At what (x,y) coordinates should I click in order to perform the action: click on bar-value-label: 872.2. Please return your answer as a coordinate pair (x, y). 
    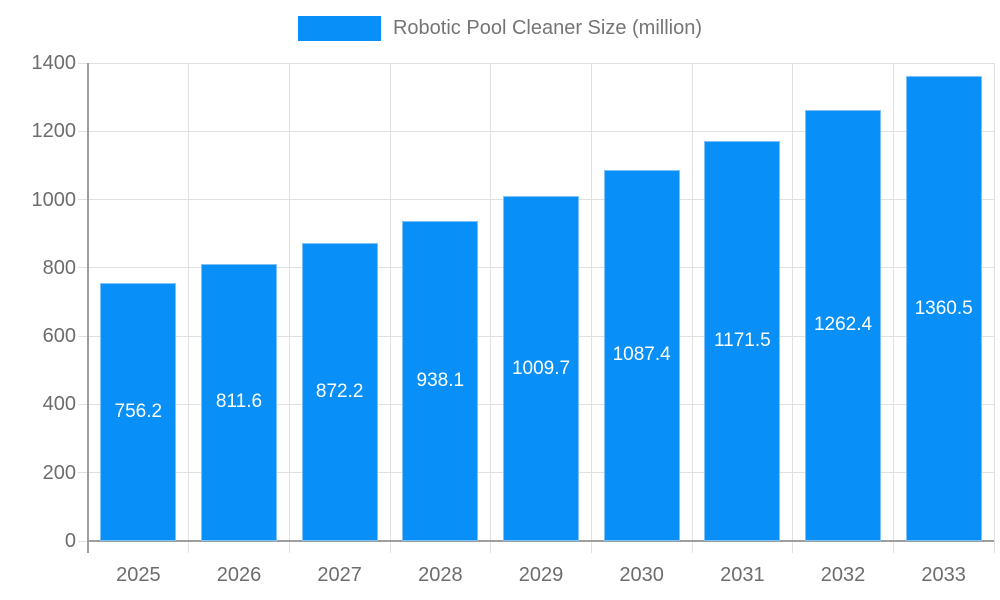
    Looking at the image, I should click on (339, 392).